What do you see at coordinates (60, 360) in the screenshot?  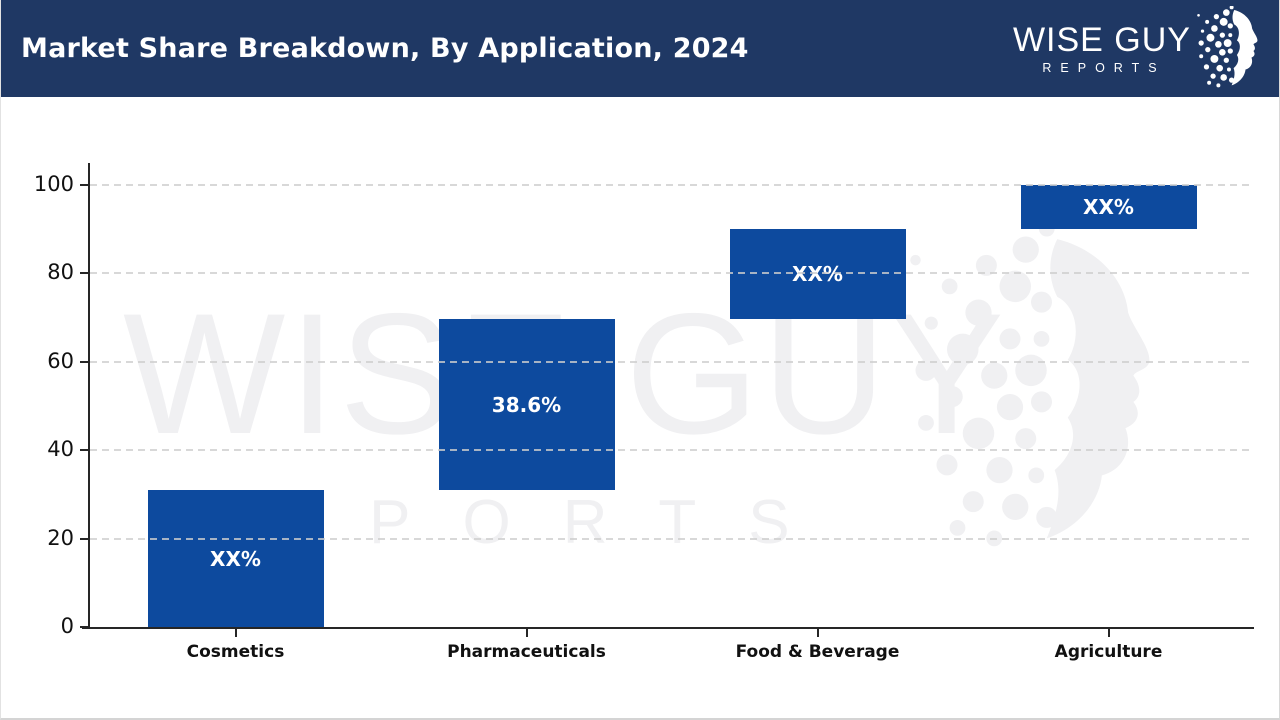 I see `y-tick-label: 60` at bounding box center [60, 360].